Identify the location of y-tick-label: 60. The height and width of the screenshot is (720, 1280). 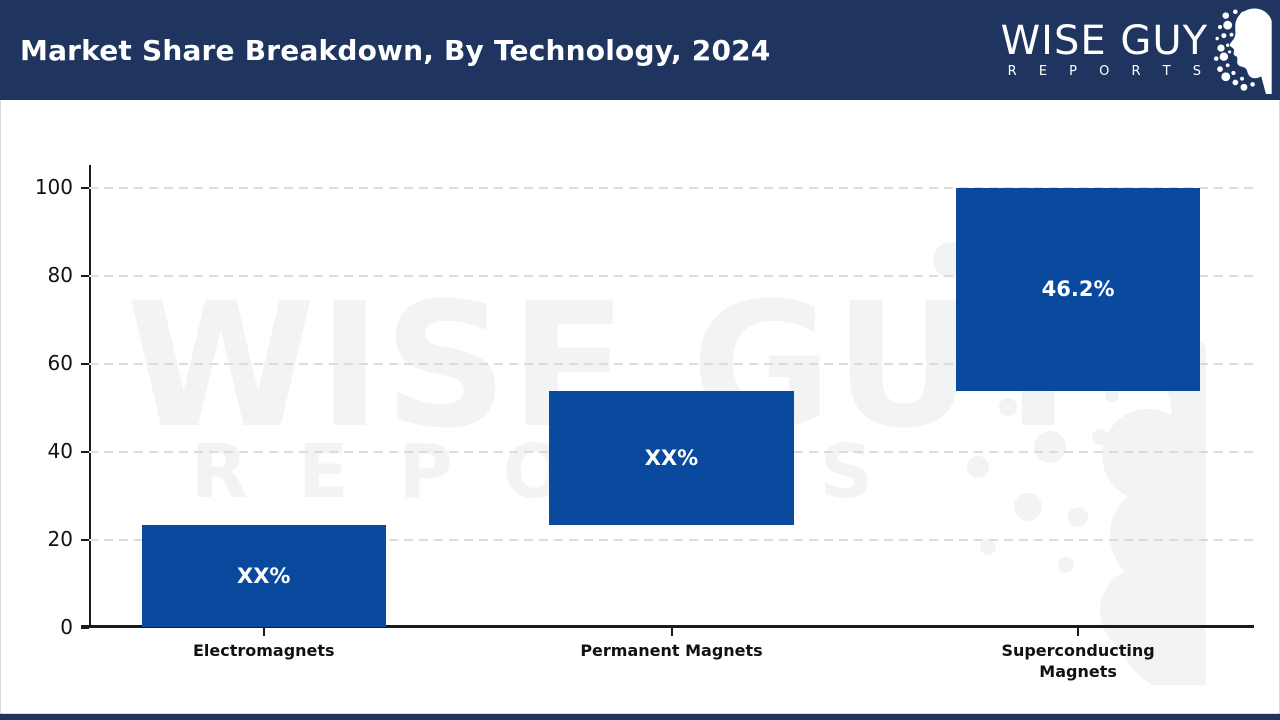
(60, 362).